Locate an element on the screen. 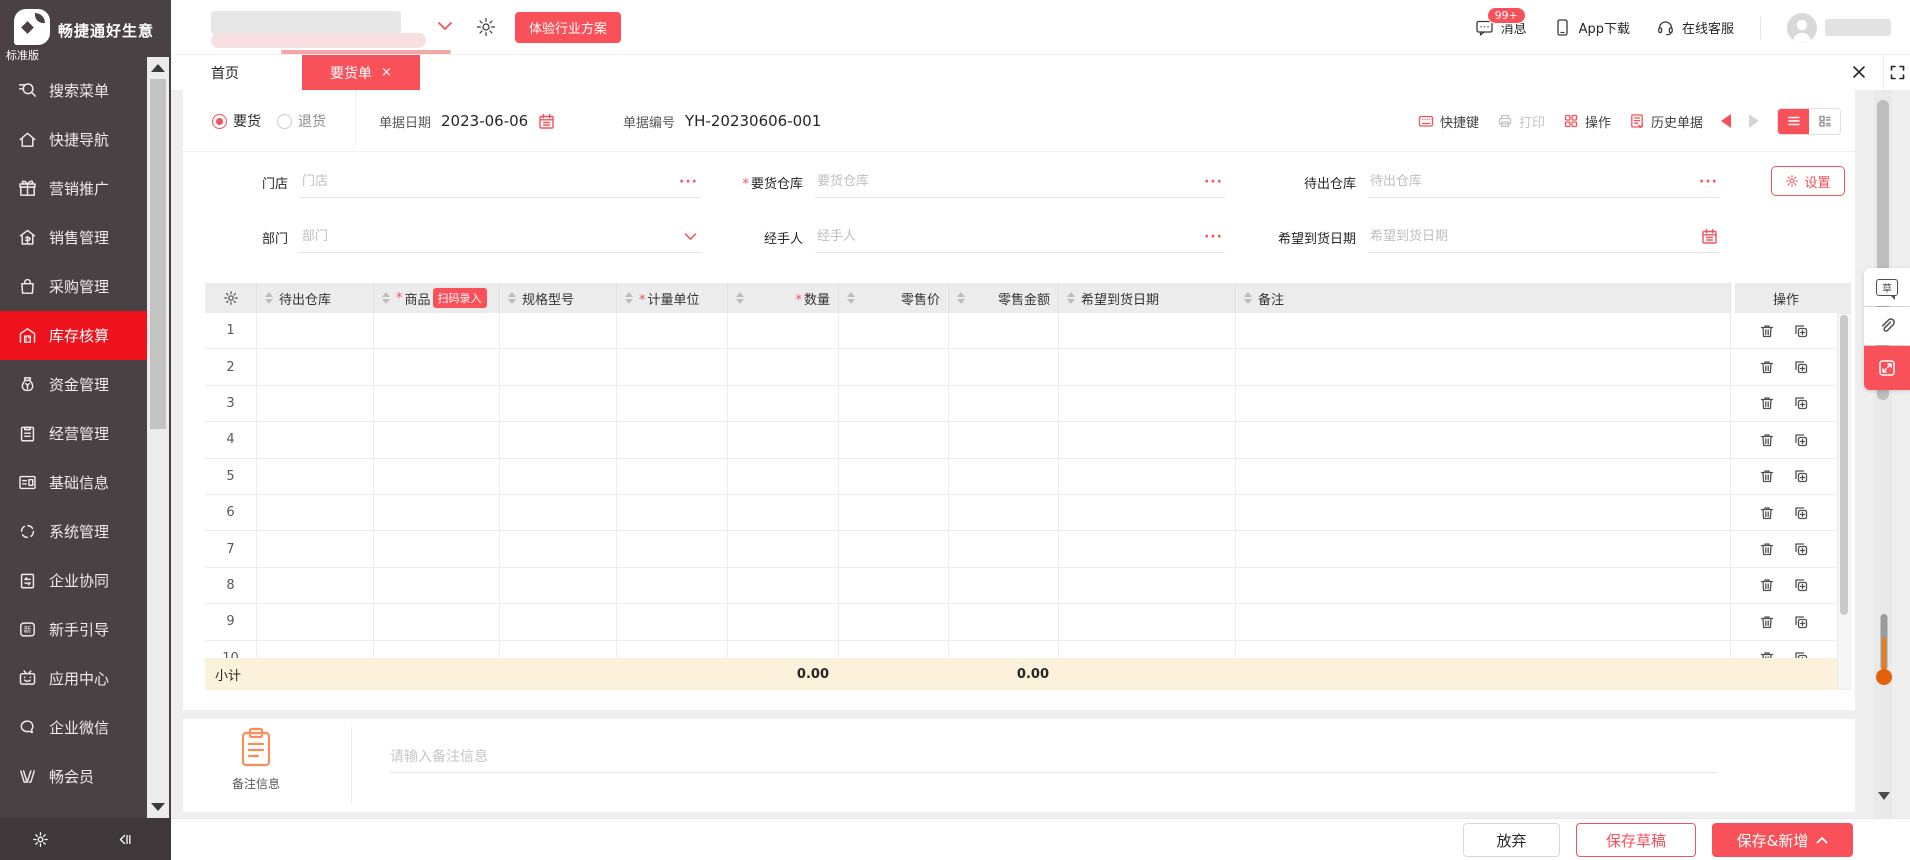  header-spec: 规格型号 is located at coordinates (558, 298).